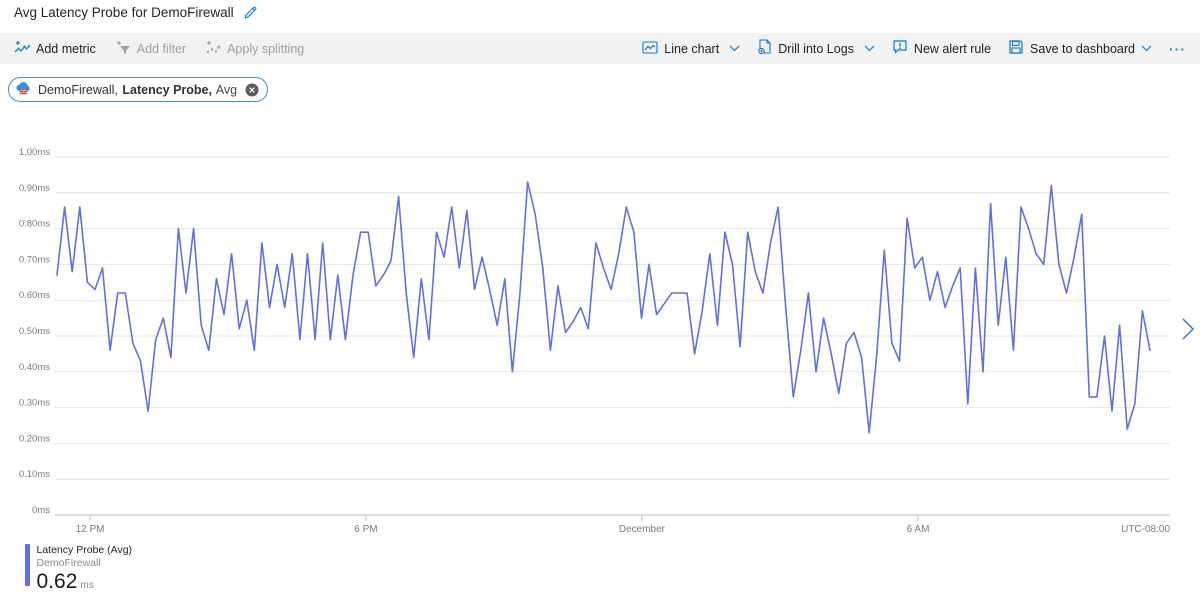 This screenshot has width=1200, height=594. Describe the element at coordinates (23, 89) in the screenshot. I see `firewall-icon` at that location.